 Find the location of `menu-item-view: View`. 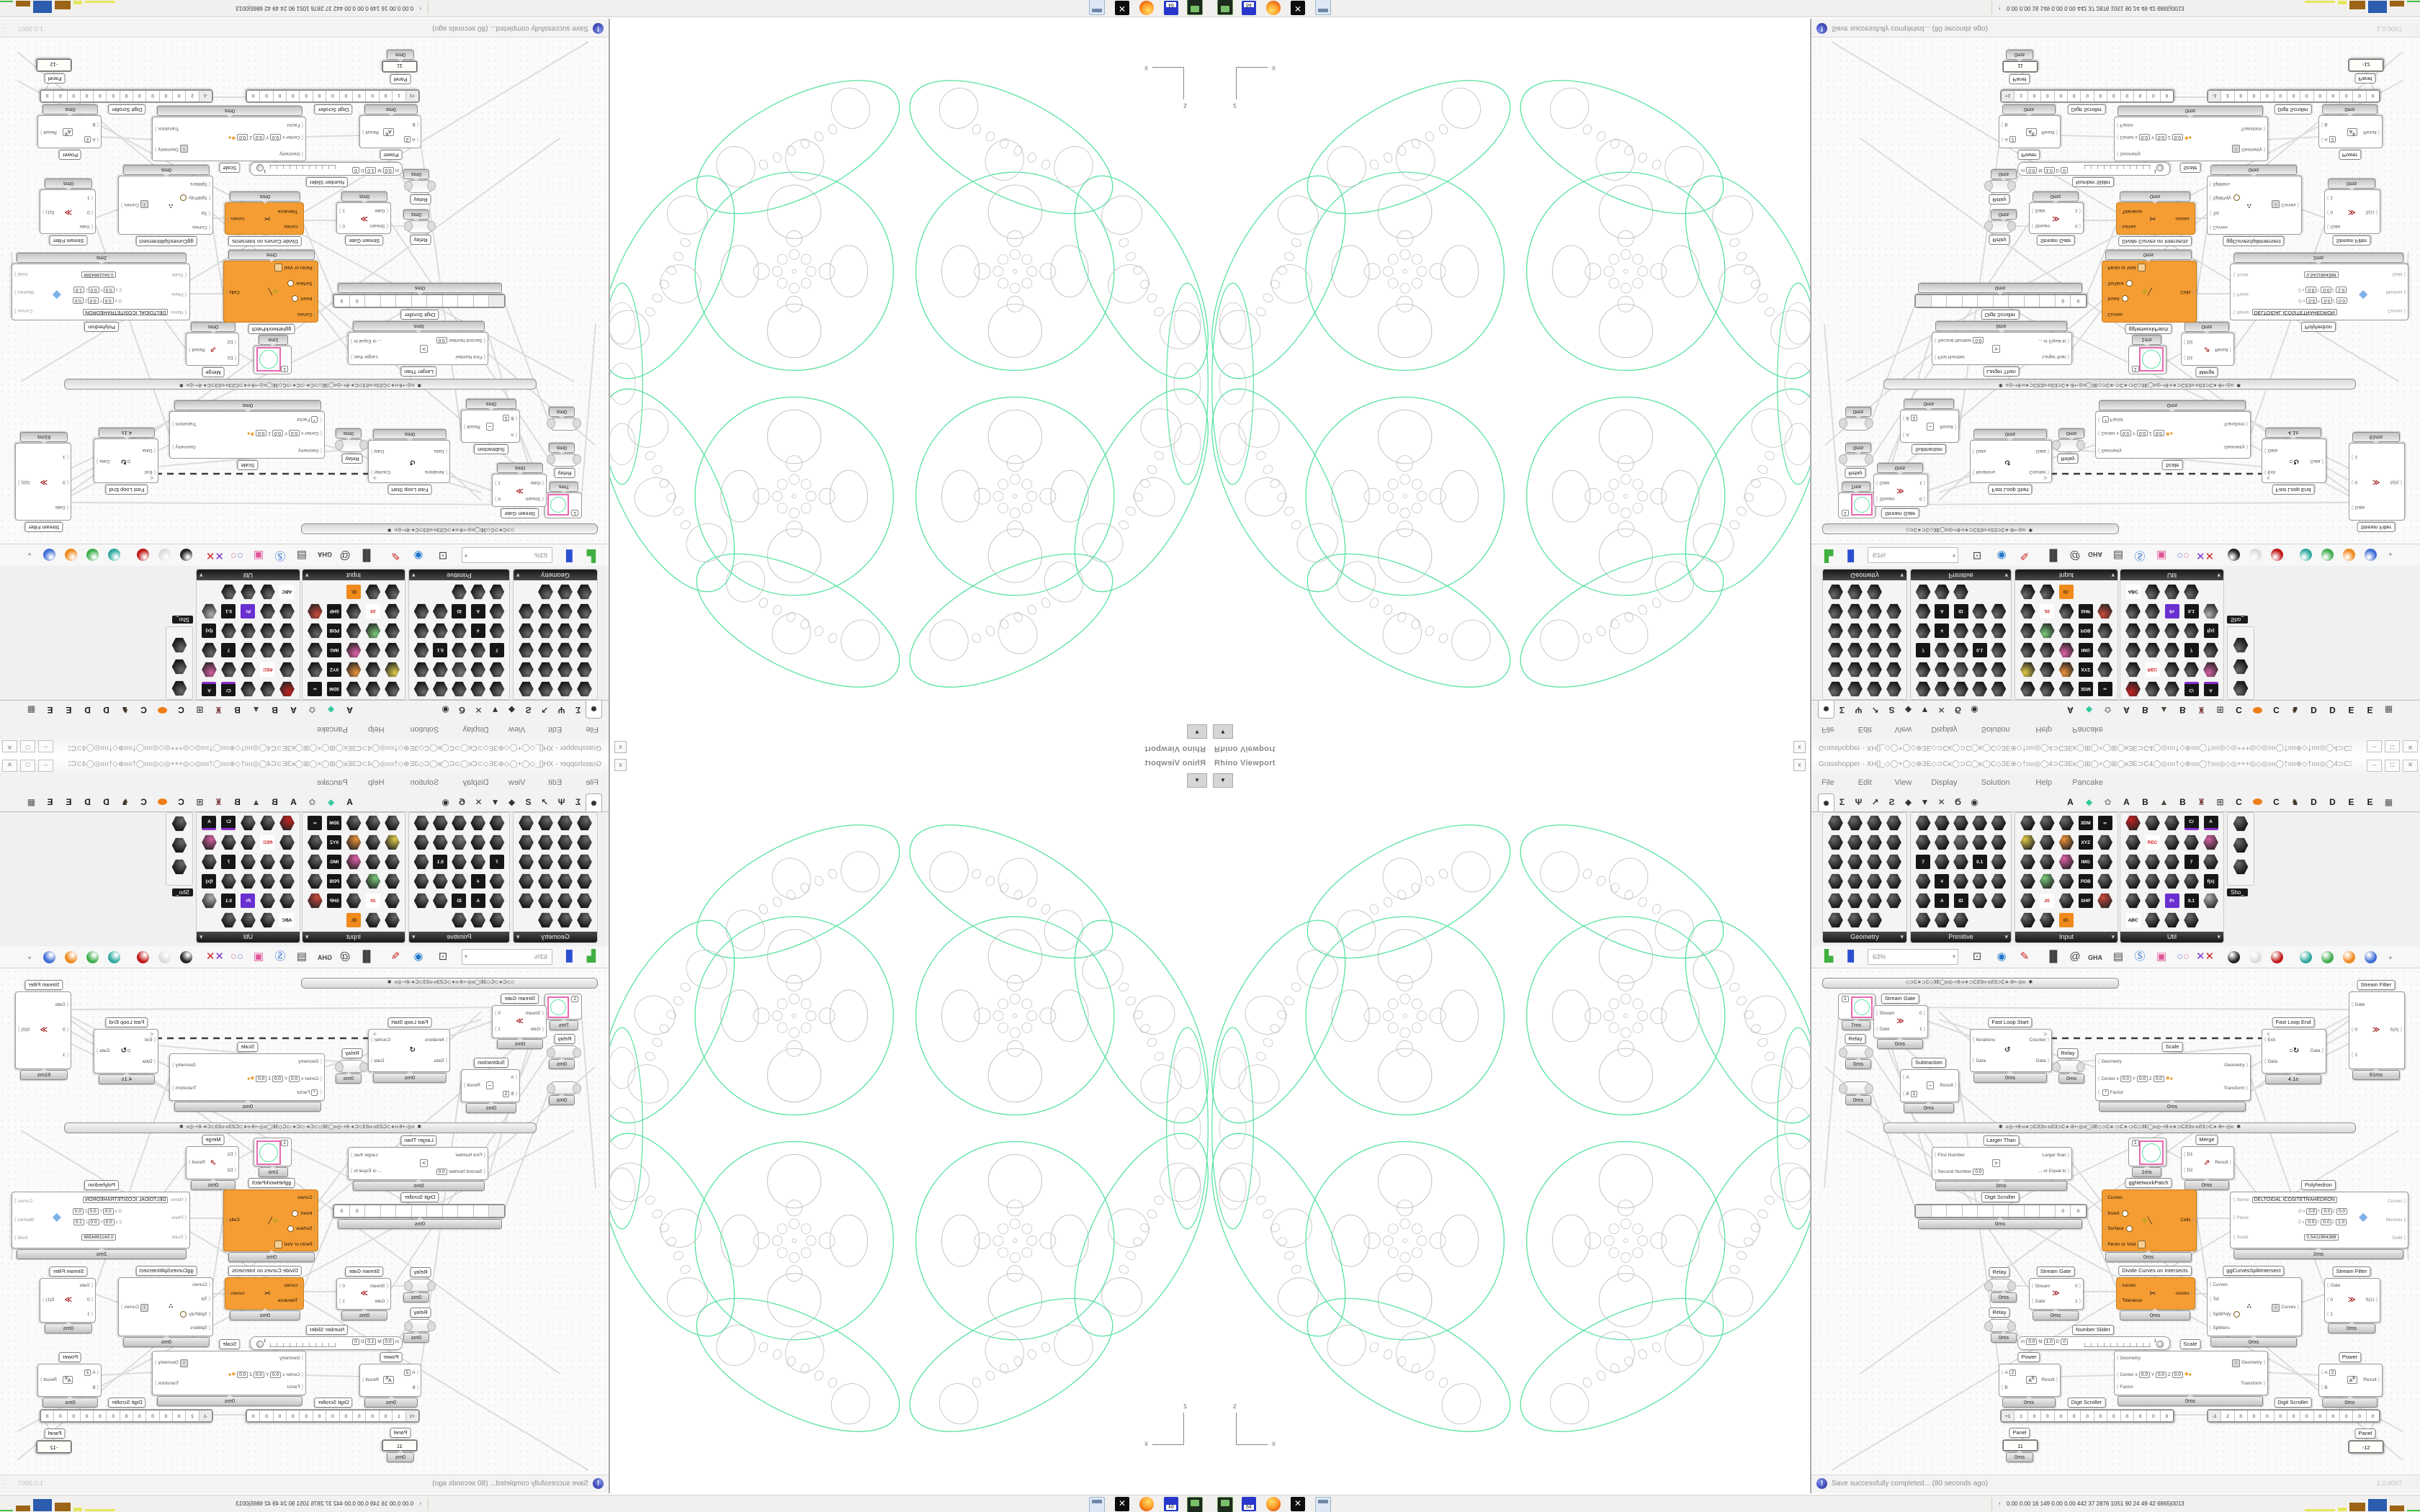

menu-item-view: View is located at coordinates (1903, 729).